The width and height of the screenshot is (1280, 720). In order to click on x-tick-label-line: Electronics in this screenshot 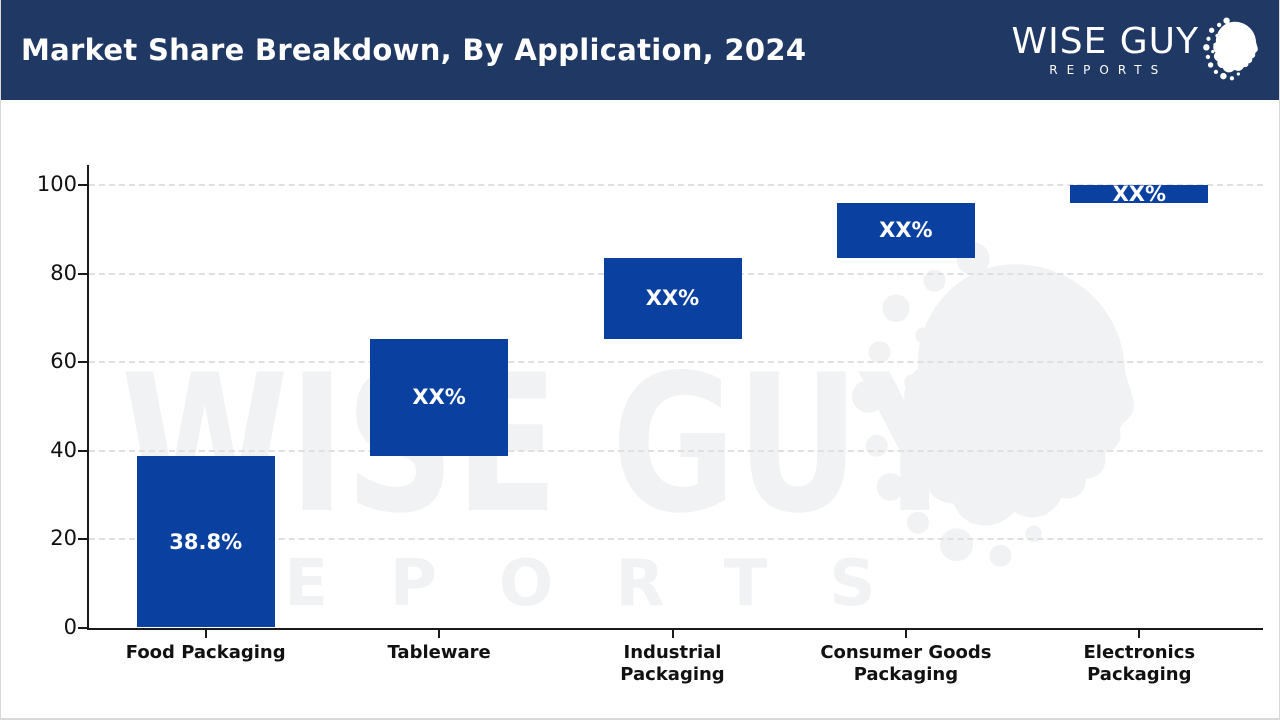, I will do `click(1139, 652)`.